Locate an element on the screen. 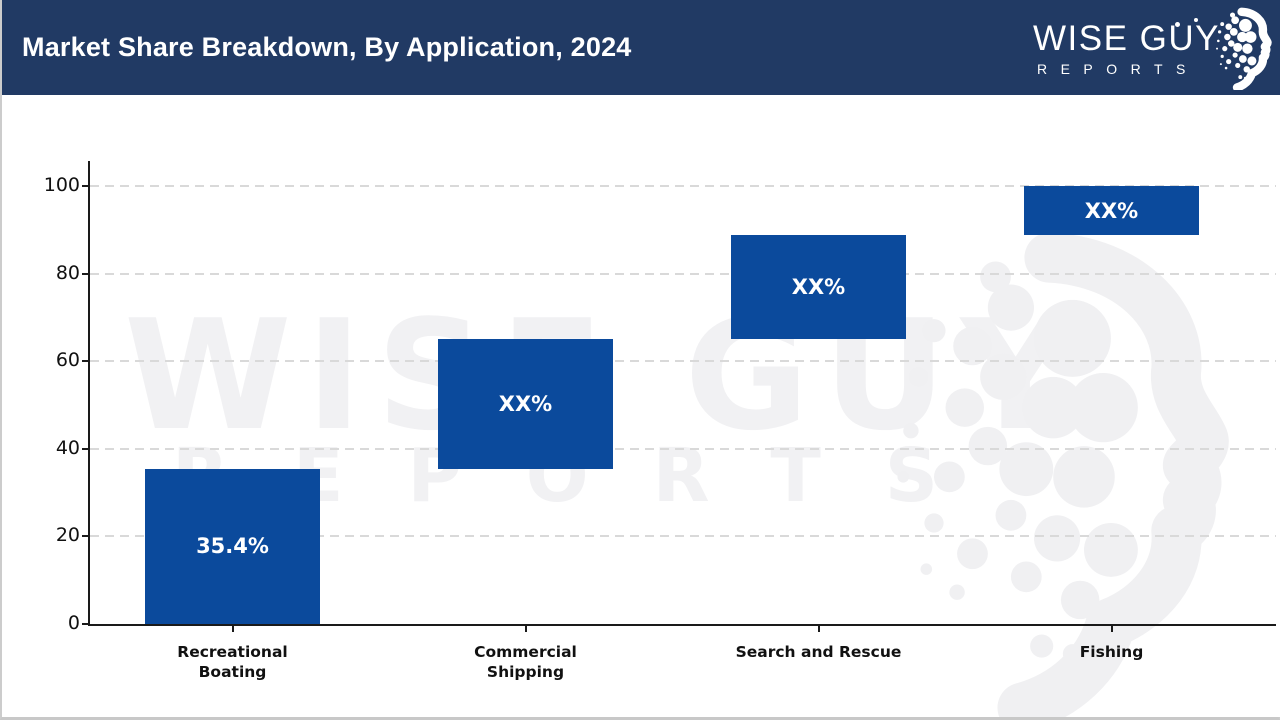 The width and height of the screenshot is (1280, 720). y-tick-label-60: 60 is located at coordinates (67, 360).